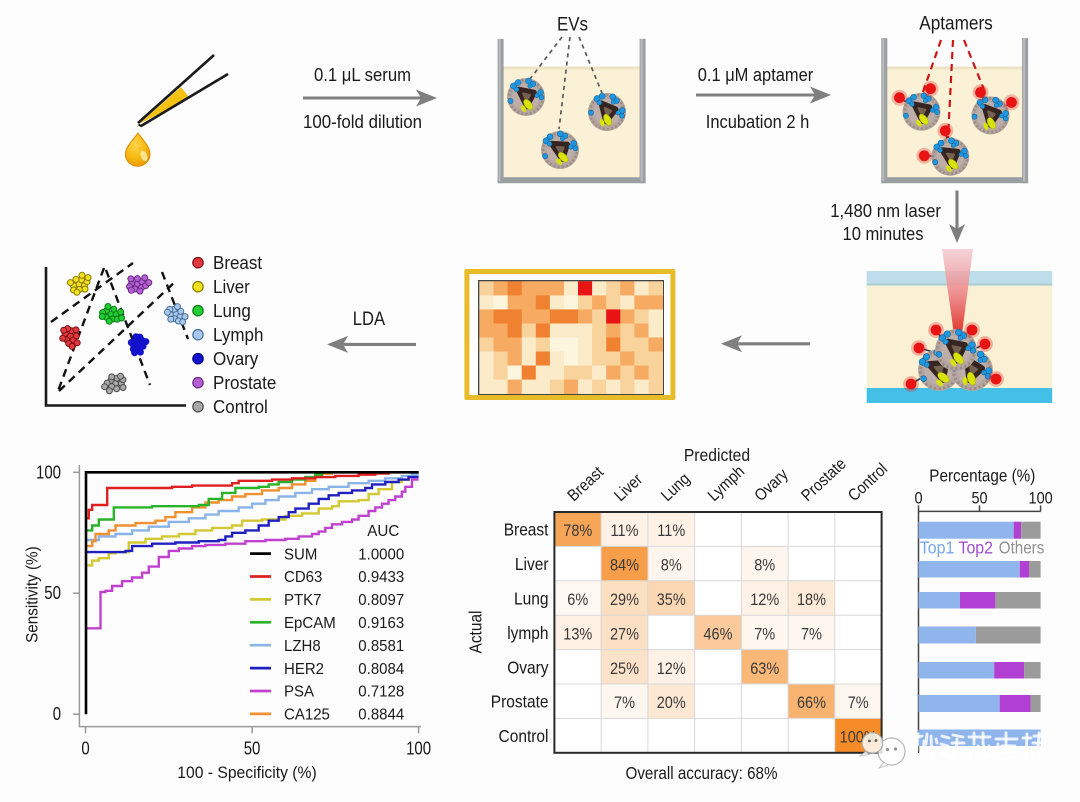 The width and height of the screenshot is (1080, 802). What do you see at coordinates (976, 547) in the screenshot?
I see `svg-text: Top2` at bounding box center [976, 547].